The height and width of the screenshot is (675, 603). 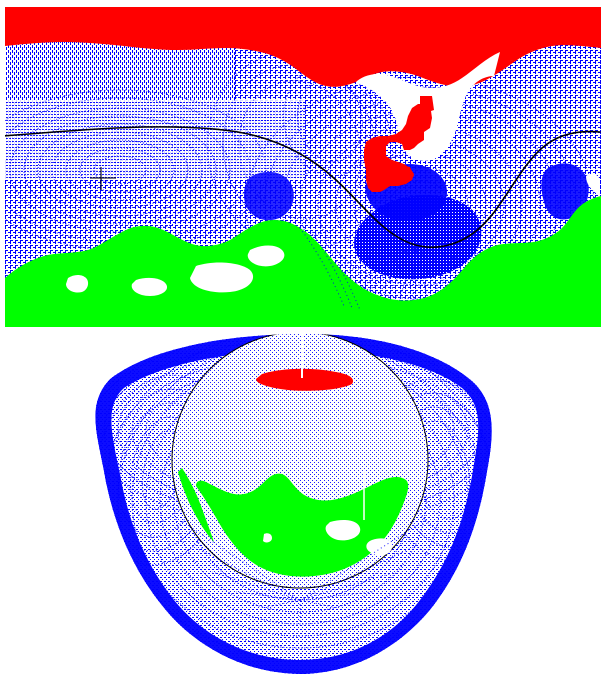 I want to click on lower-radial-fan, so click(x=304, y=570).